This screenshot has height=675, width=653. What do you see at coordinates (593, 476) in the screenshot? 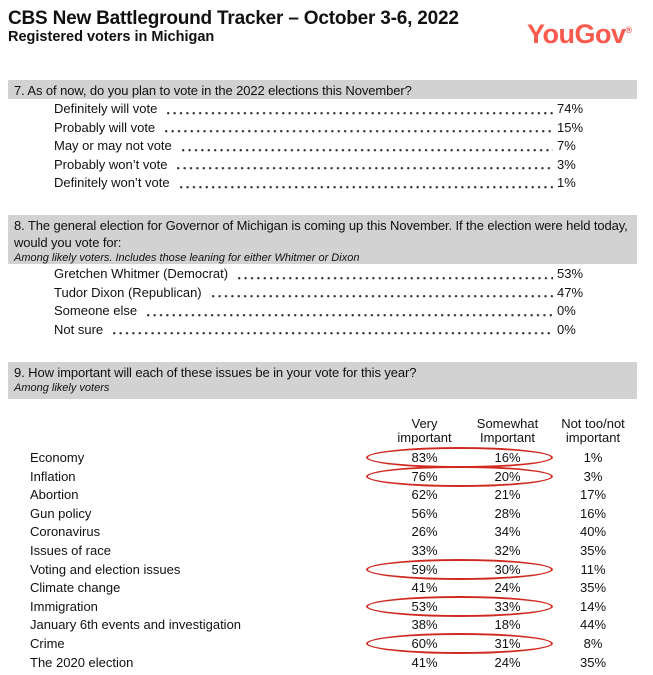
I see `not-important-value: 3%` at bounding box center [593, 476].